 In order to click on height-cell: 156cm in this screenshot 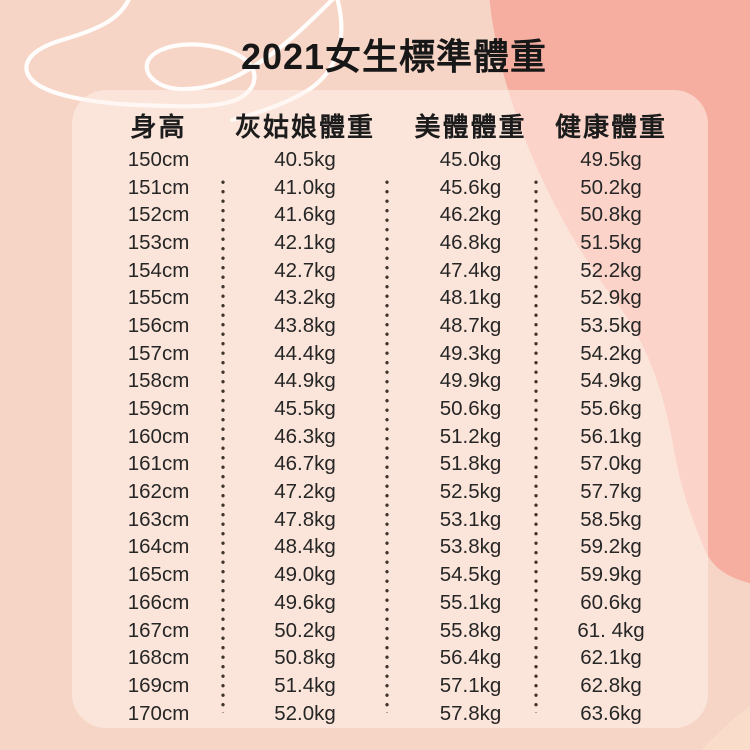, I will do `click(158, 325)`.